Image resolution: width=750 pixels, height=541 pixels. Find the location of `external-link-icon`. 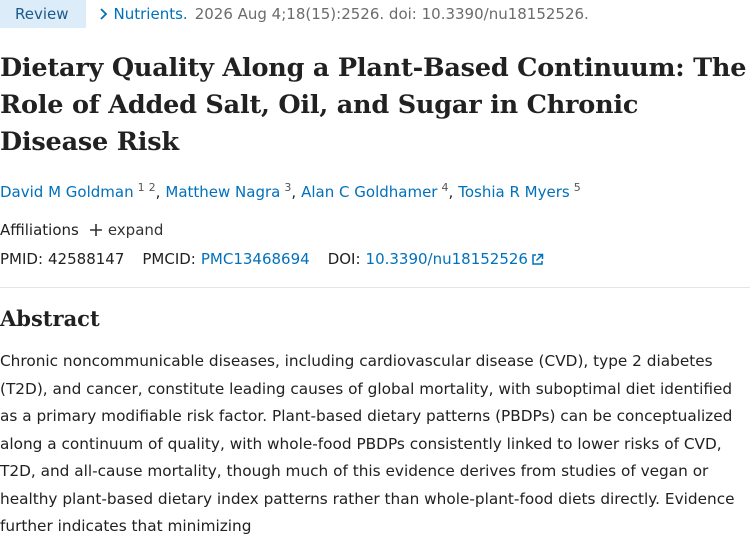

external-link-icon is located at coordinates (538, 259).